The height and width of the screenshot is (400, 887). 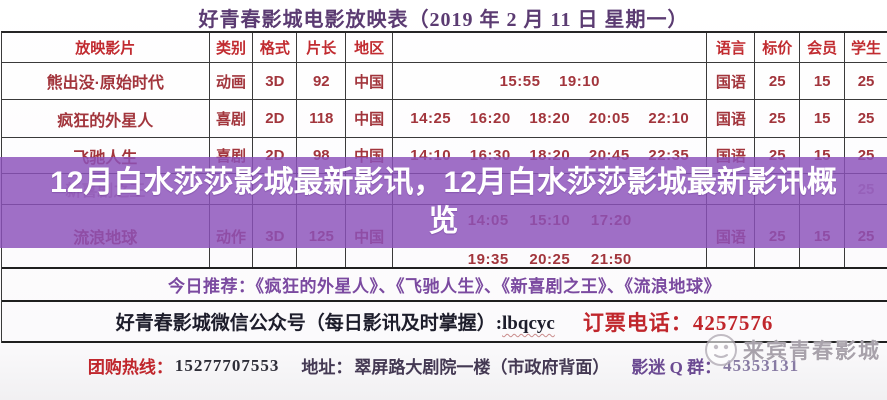 I want to click on group-hotline-label: 团购热线：, so click(x=130, y=367).